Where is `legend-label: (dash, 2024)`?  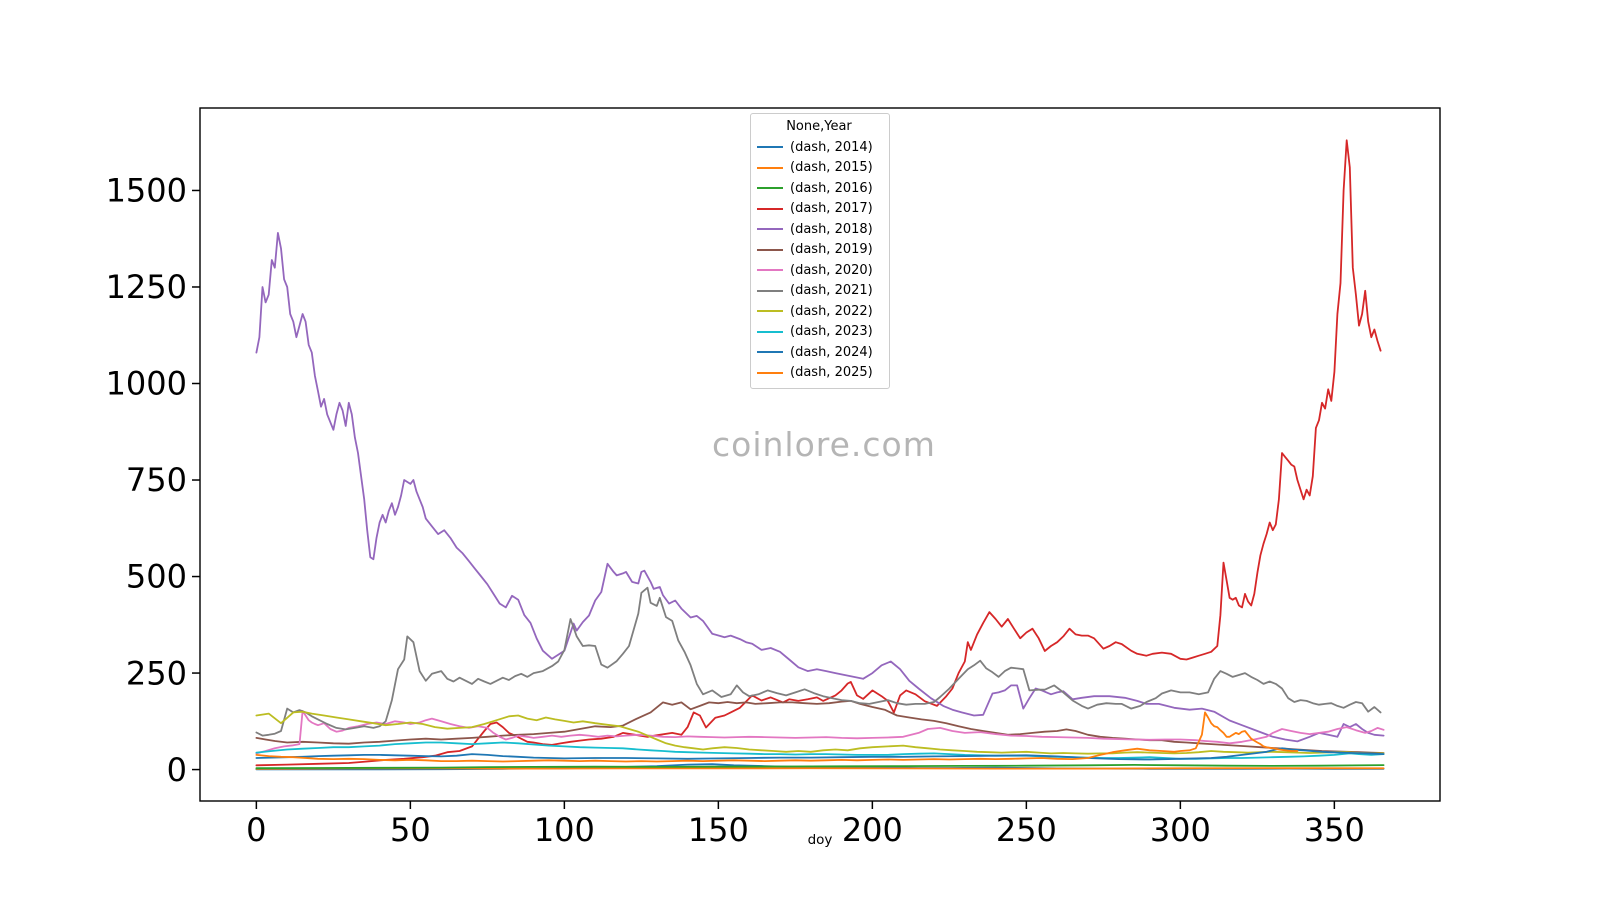
legend-label: (dash, 2024) is located at coordinates (831, 352).